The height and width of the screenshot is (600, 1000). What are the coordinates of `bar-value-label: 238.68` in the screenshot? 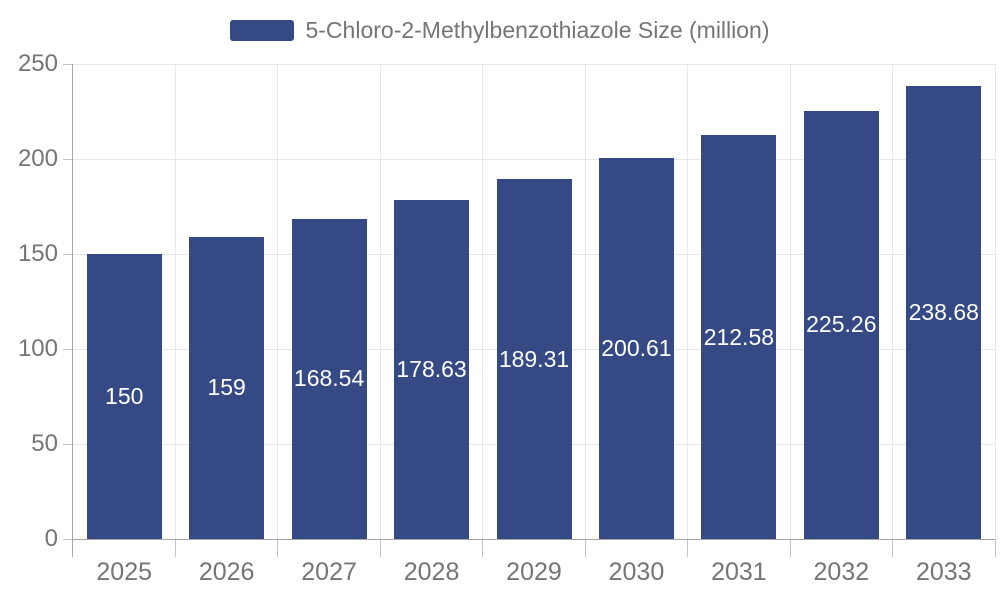 It's located at (943, 311).